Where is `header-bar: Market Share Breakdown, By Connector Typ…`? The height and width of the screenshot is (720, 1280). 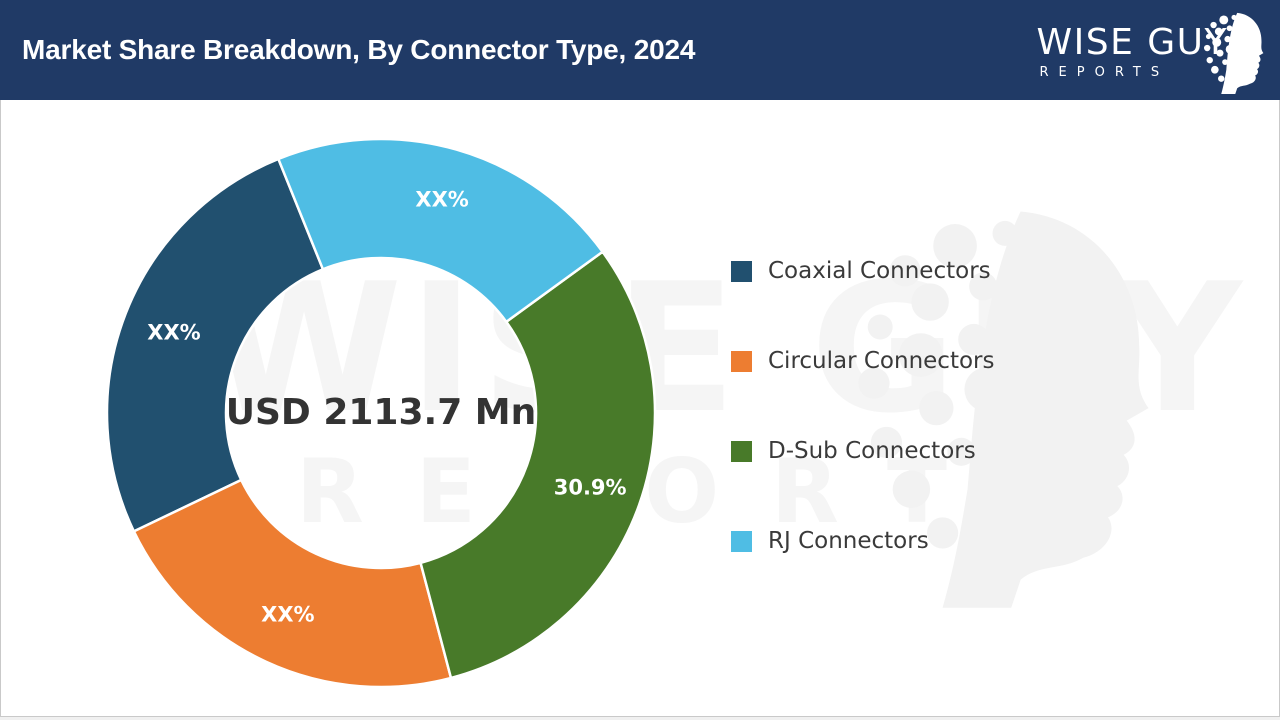 header-bar: Market Share Breakdown, By Connector Typ… is located at coordinates (640, 50).